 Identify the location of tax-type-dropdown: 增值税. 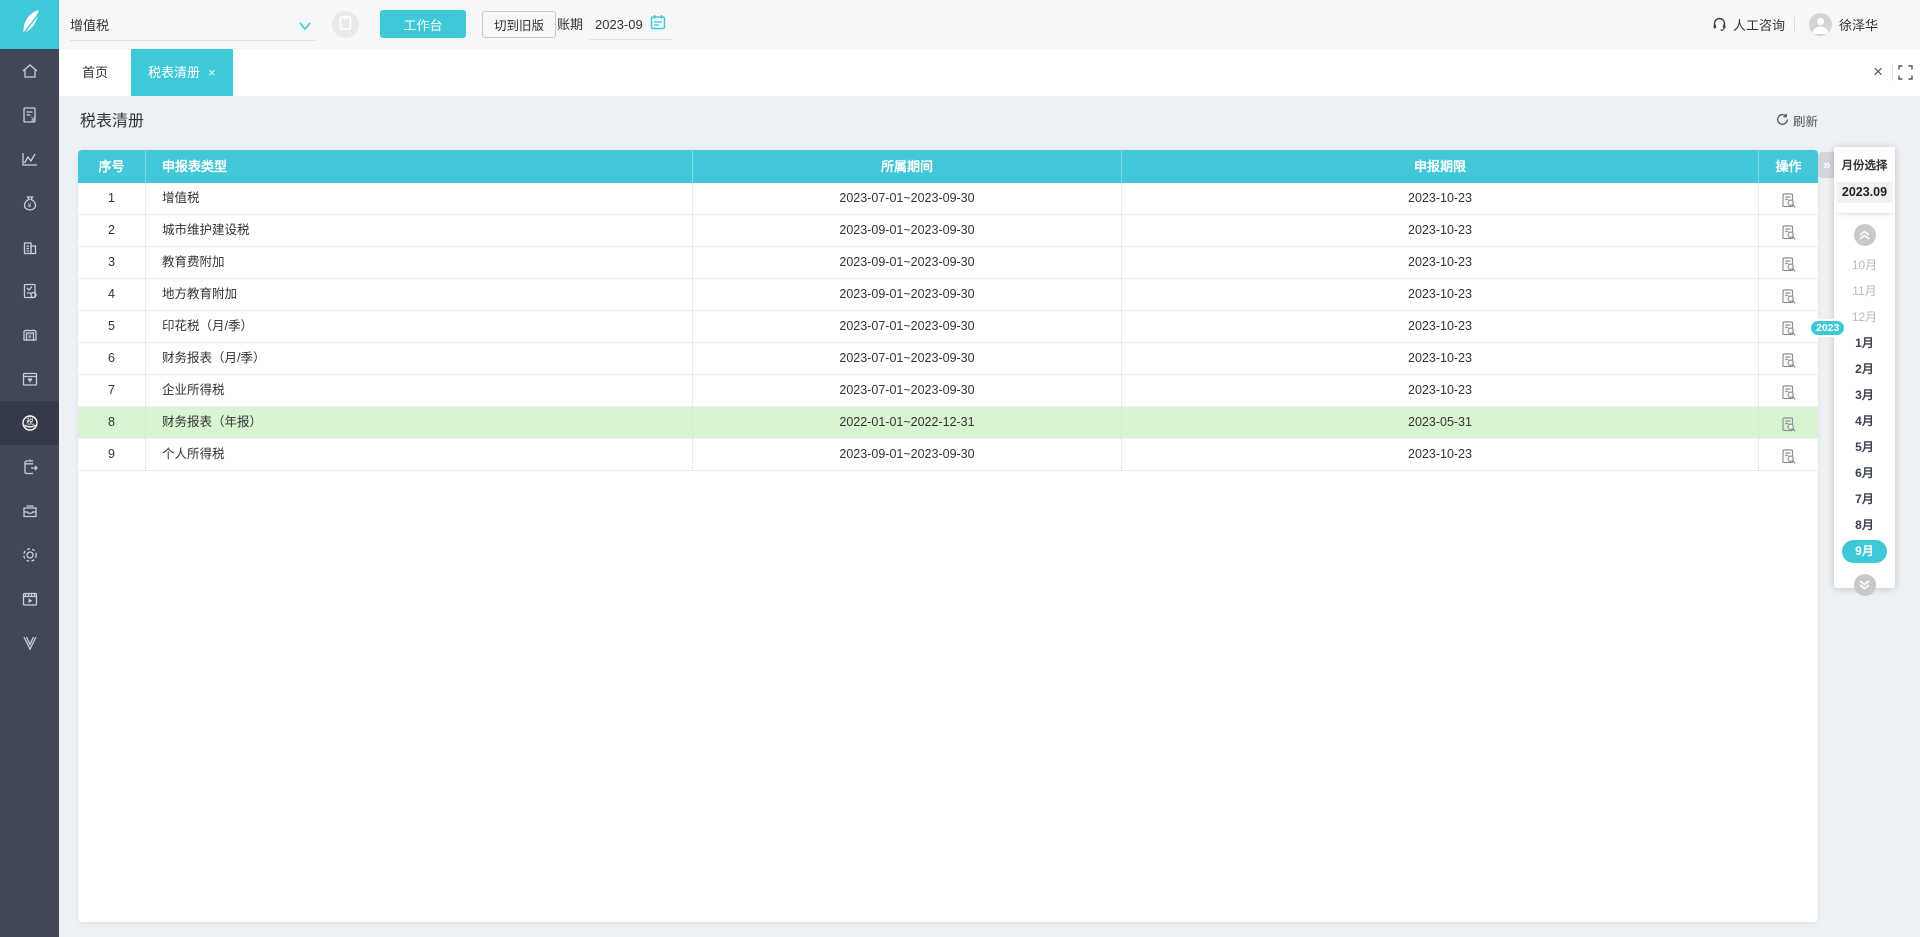
(193, 24).